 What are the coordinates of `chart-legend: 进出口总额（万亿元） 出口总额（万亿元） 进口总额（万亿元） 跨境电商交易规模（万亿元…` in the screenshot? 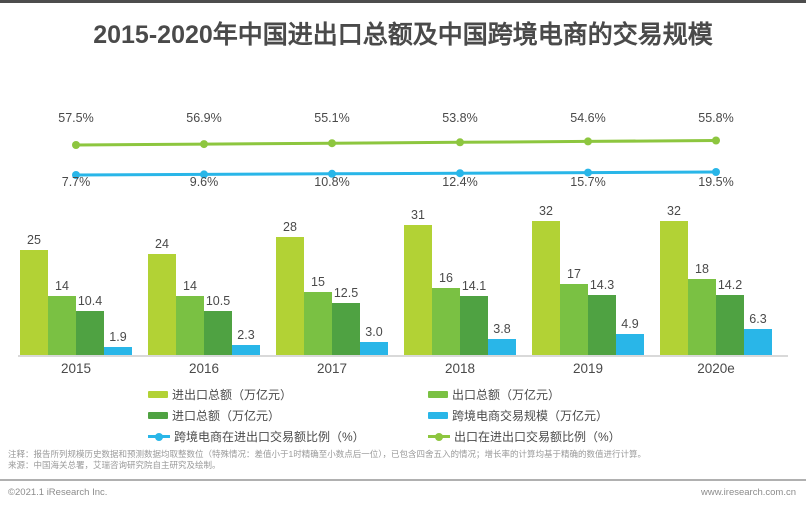 It's located at (403, 417).